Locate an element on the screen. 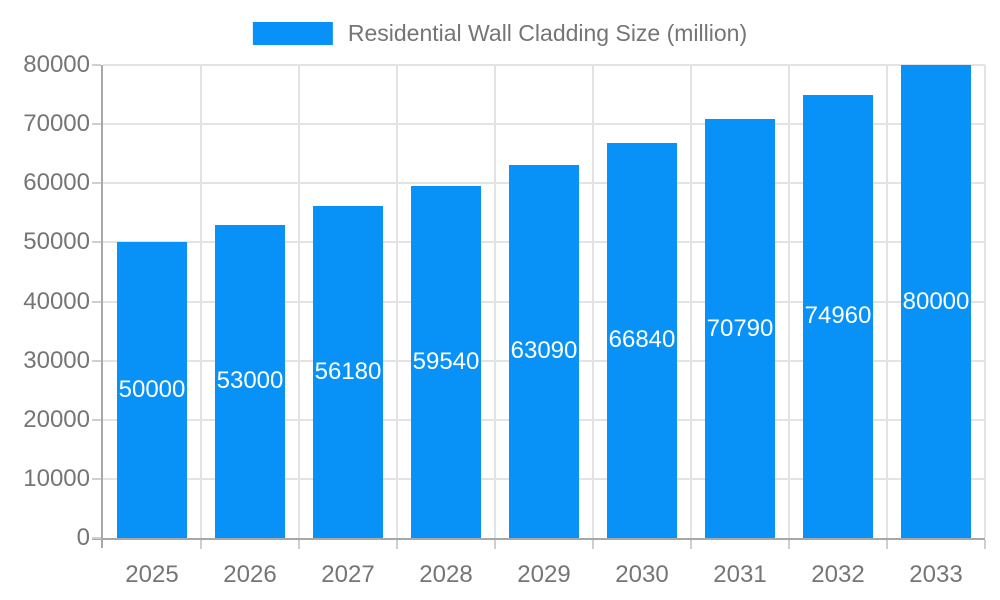  x-axis-line is located at coordinates (538, 539).